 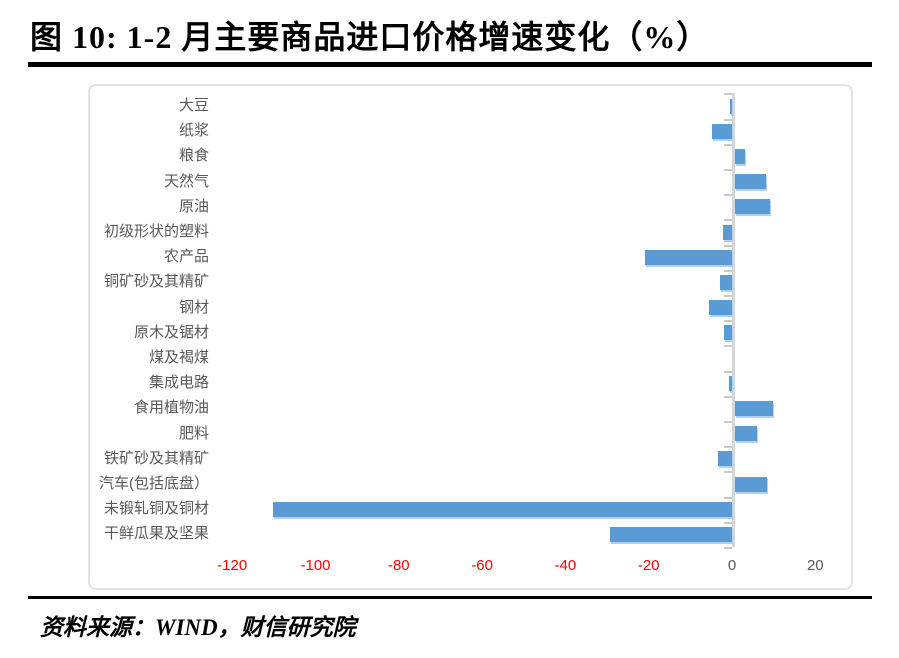 I want to click on category-label: 肥料, so click(x=193, y=433).